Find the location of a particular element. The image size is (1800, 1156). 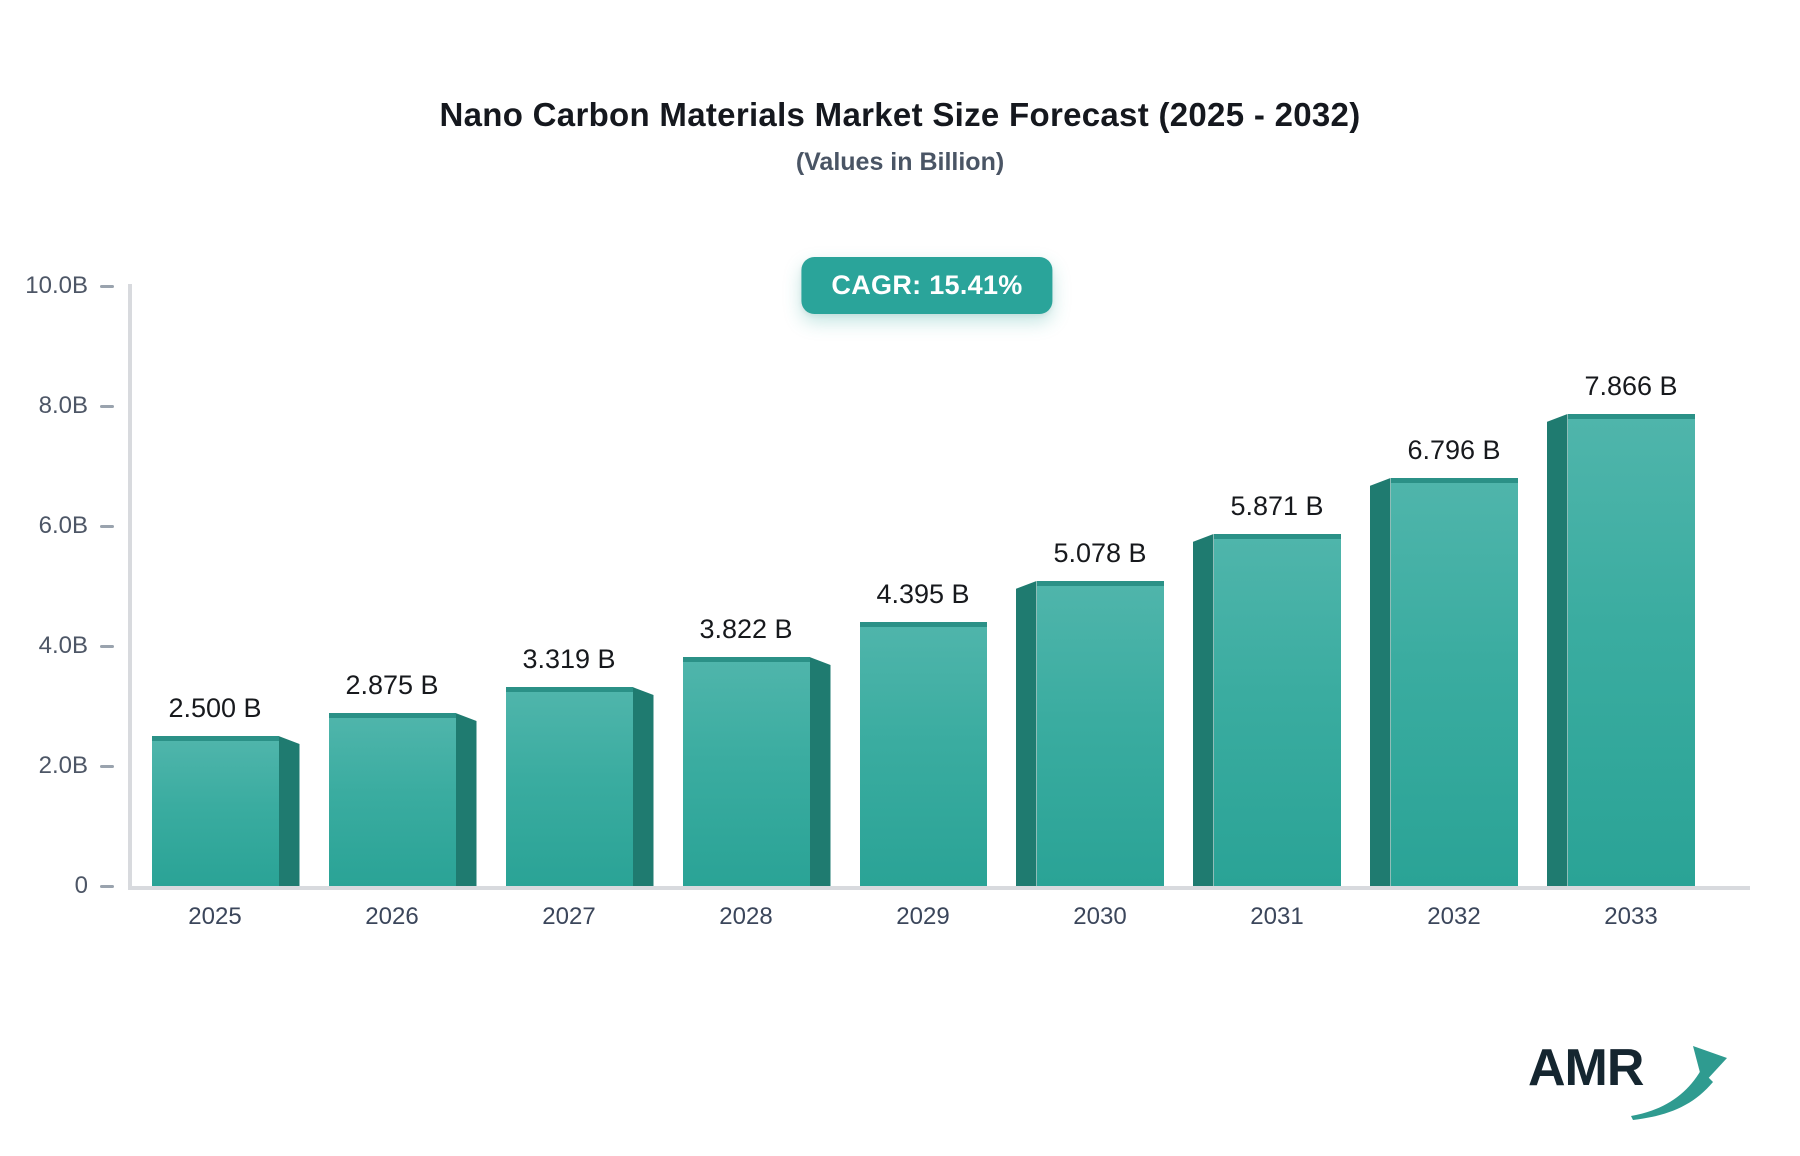

x-axis-label: 2030 is located at coordinates (1100, 916).